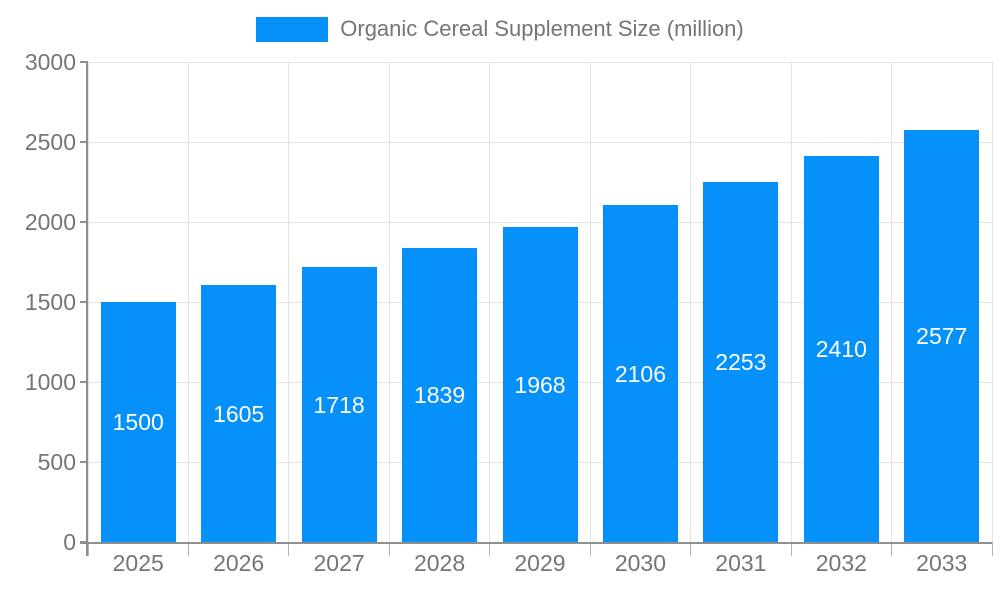  Describe the element at coordinates (239, 563) in the screenshot. I see `x-axis-label: 2026` at that location.